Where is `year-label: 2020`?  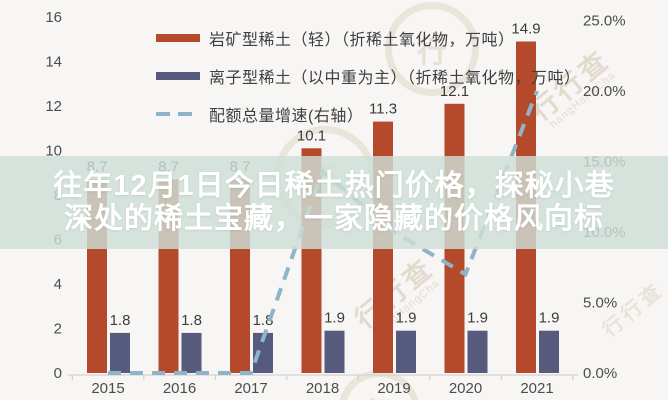 year-label: 2020 is located at coordinates (465, 388).